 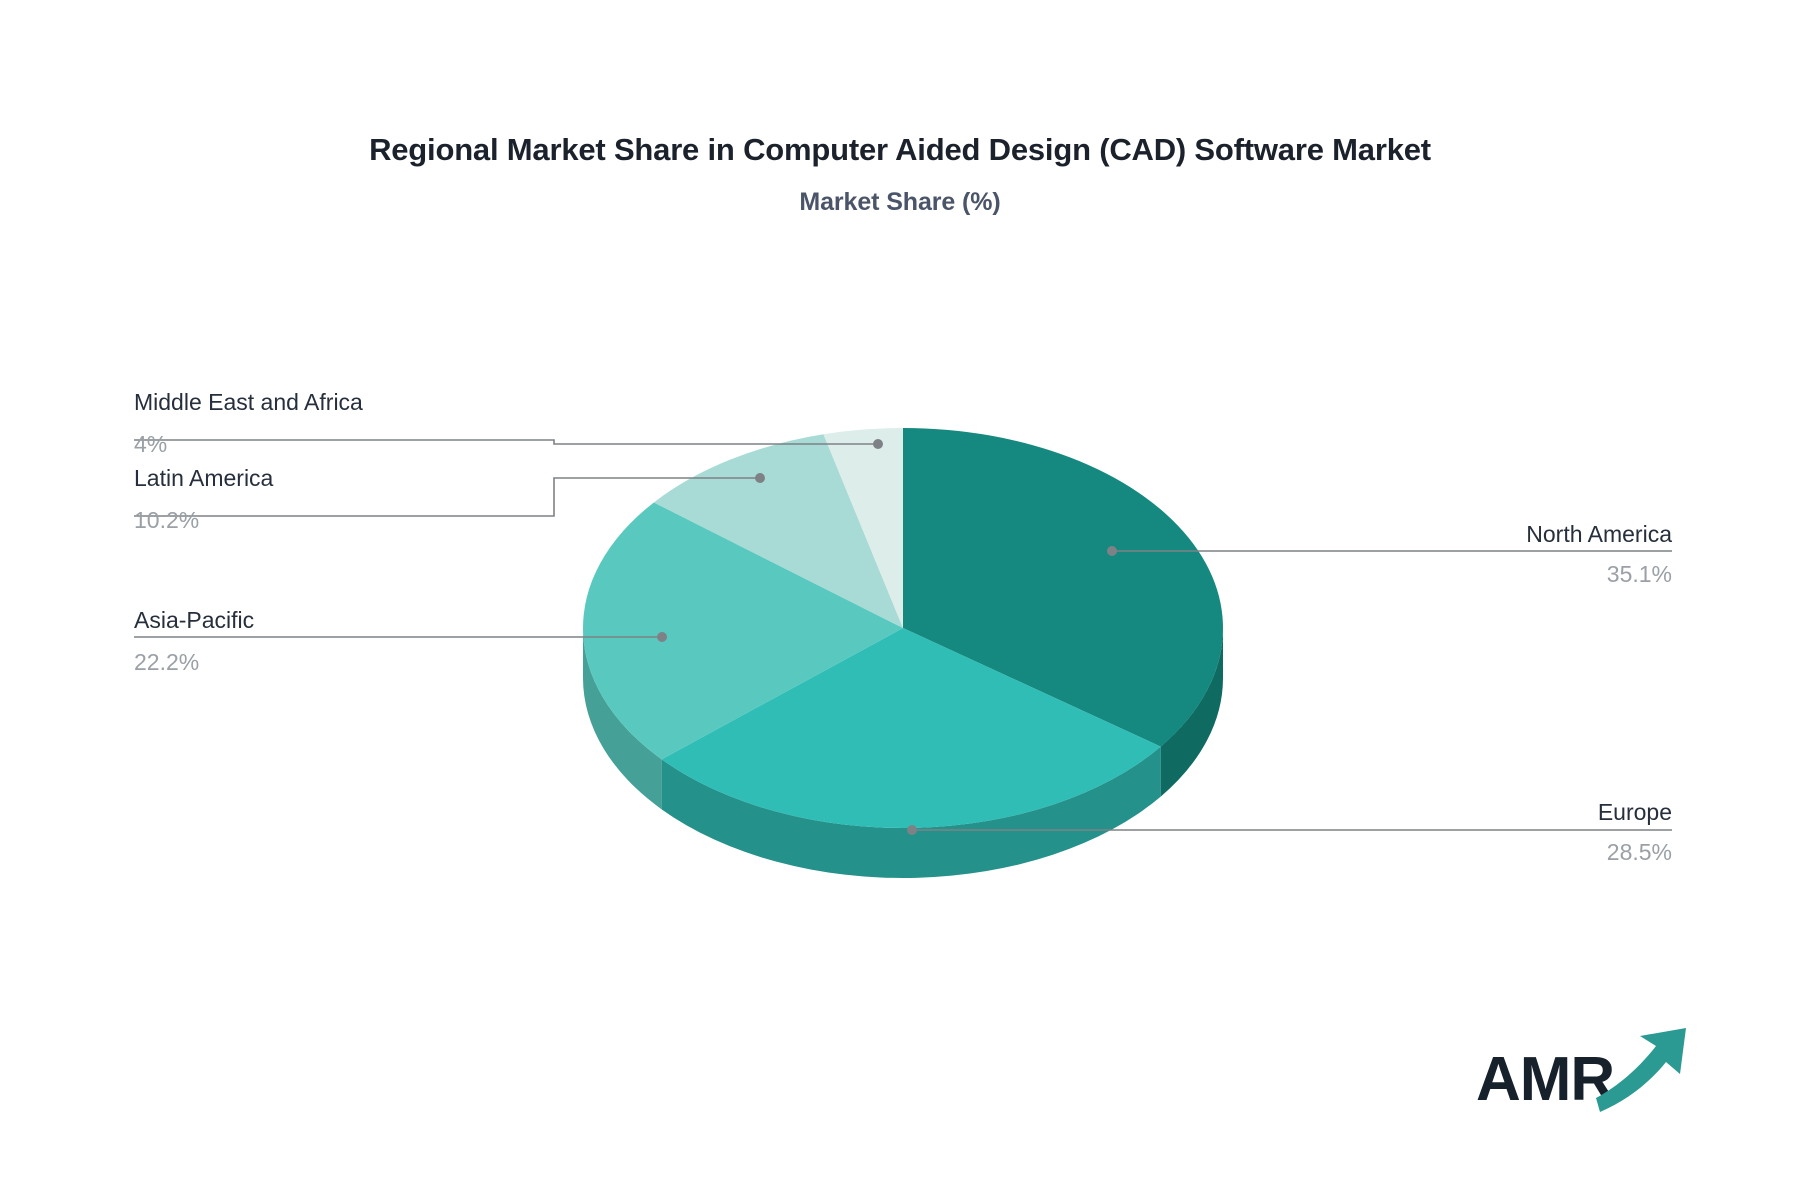 I want to click on pie-slice-latin-america, so click(x=778, y=531).